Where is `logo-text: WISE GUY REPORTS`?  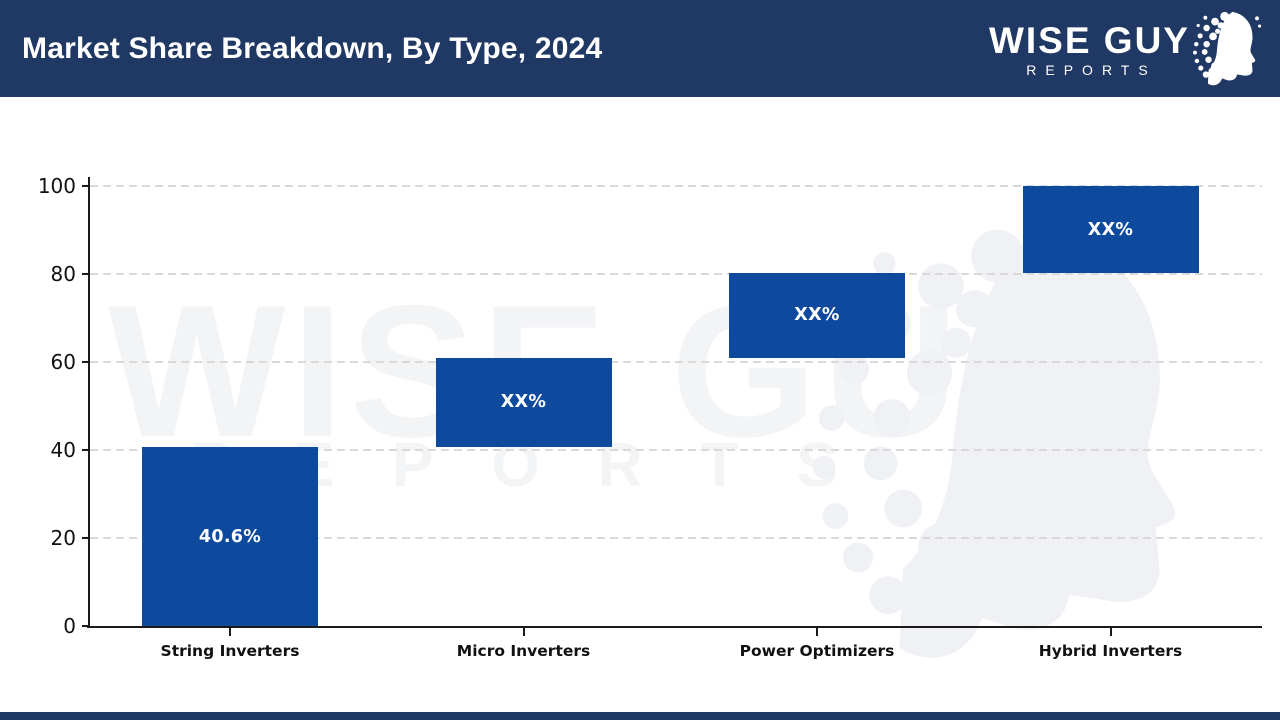 logo-text: WISE GUY REPORTS is located at coordinates (1089, 50).